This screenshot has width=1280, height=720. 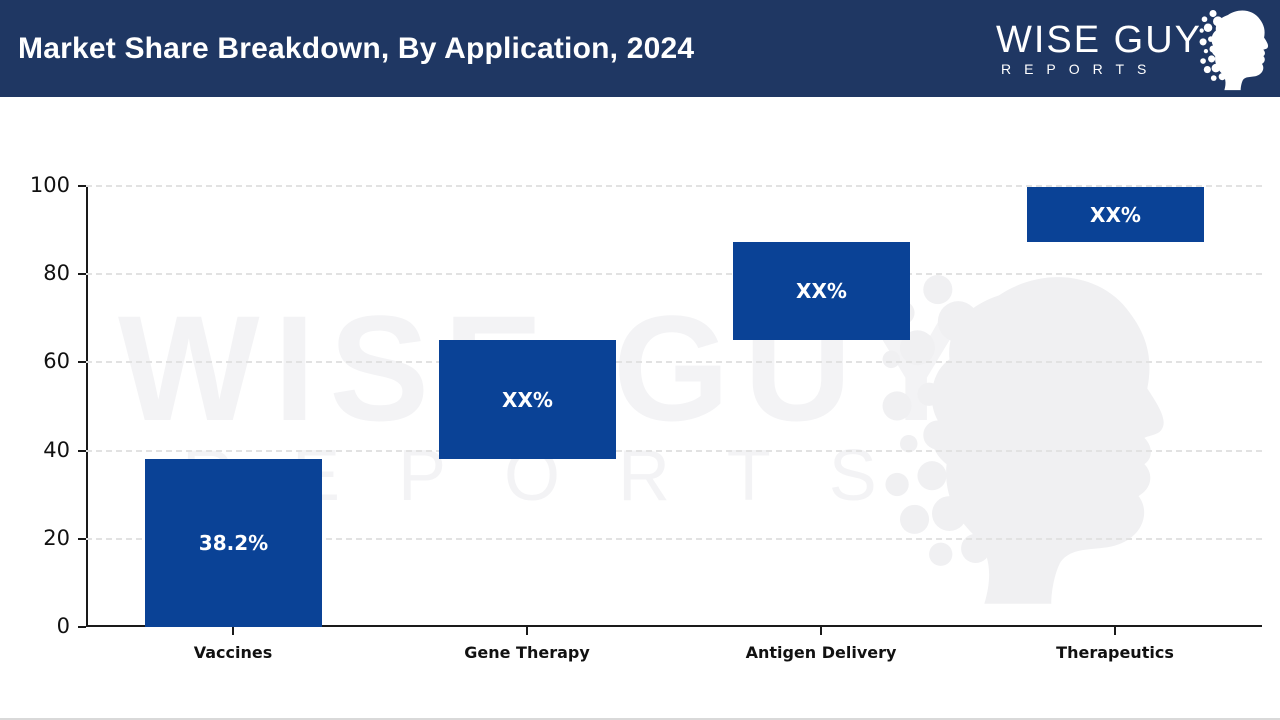 I want to click on category-label-vaccines: Vaccines, so click(x=233, y=652).